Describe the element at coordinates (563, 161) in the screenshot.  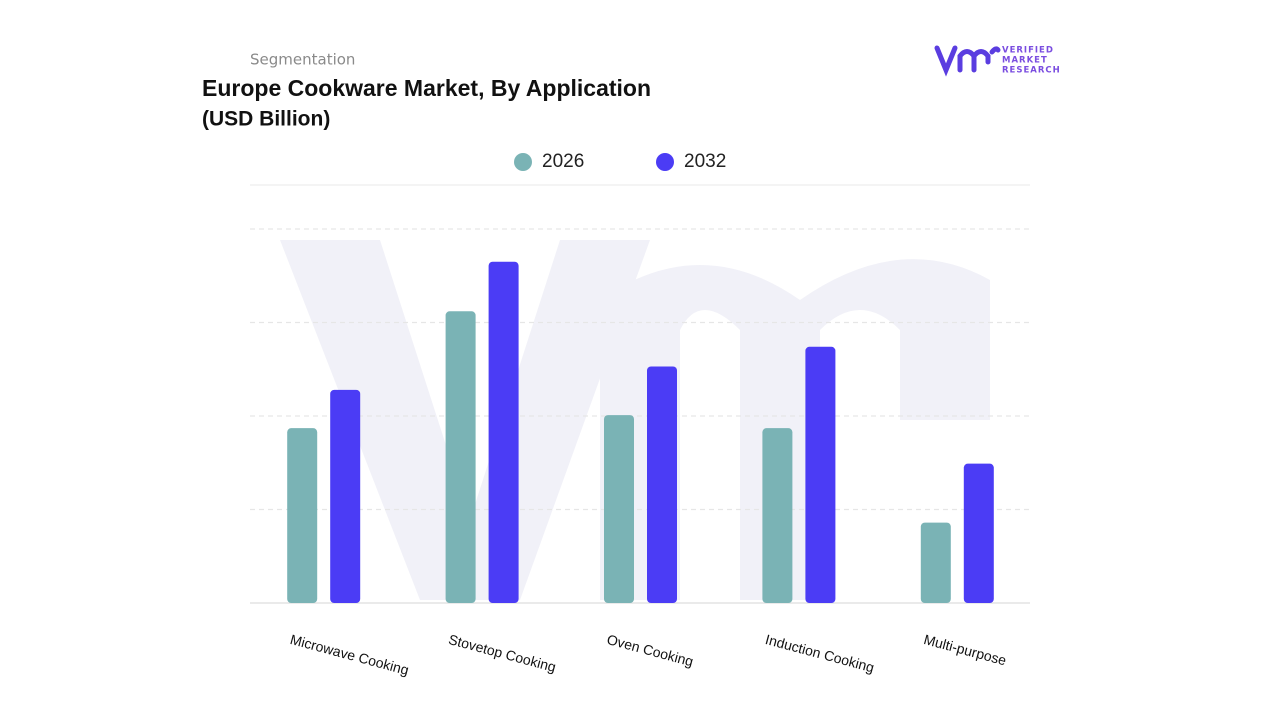
I see `legend-label: 2026` at that location.